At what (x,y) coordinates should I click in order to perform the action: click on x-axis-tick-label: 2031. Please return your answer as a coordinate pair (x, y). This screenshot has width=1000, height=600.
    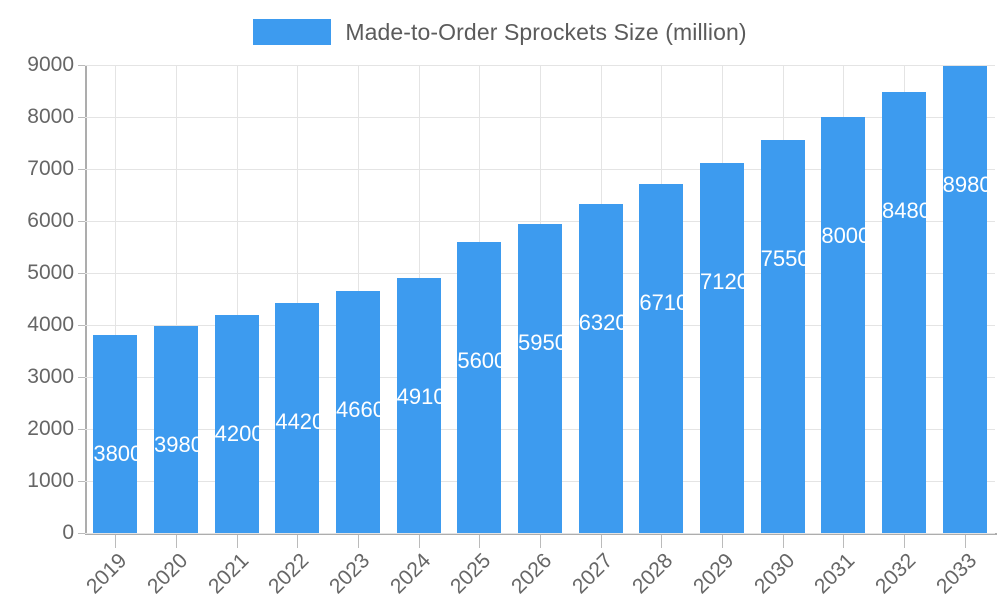
    Looking at the image, I should click on (835, 574).